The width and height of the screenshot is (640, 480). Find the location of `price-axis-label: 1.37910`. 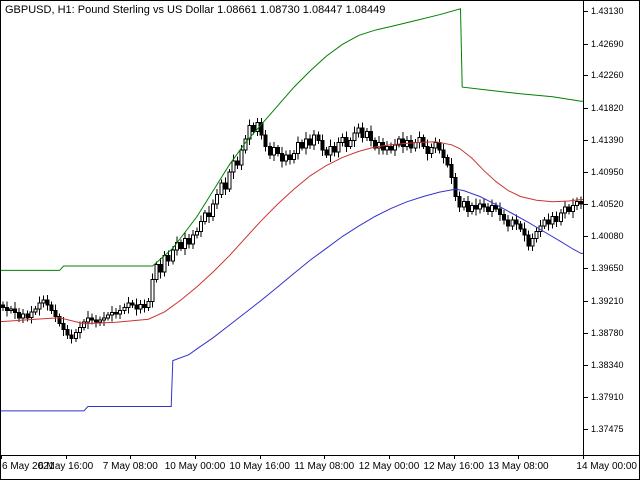

price-axis-label: 1.37910 is located at coordinates (607, 396).